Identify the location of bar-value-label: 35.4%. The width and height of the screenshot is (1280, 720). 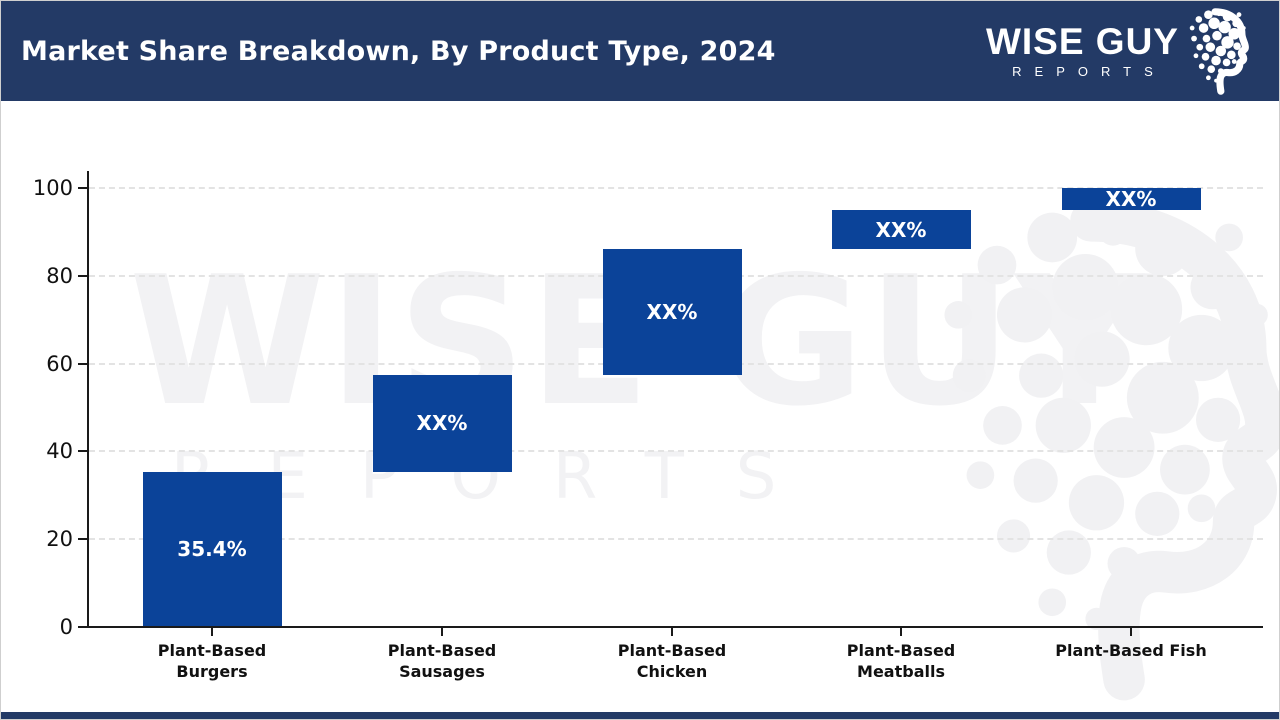
(212, 549).